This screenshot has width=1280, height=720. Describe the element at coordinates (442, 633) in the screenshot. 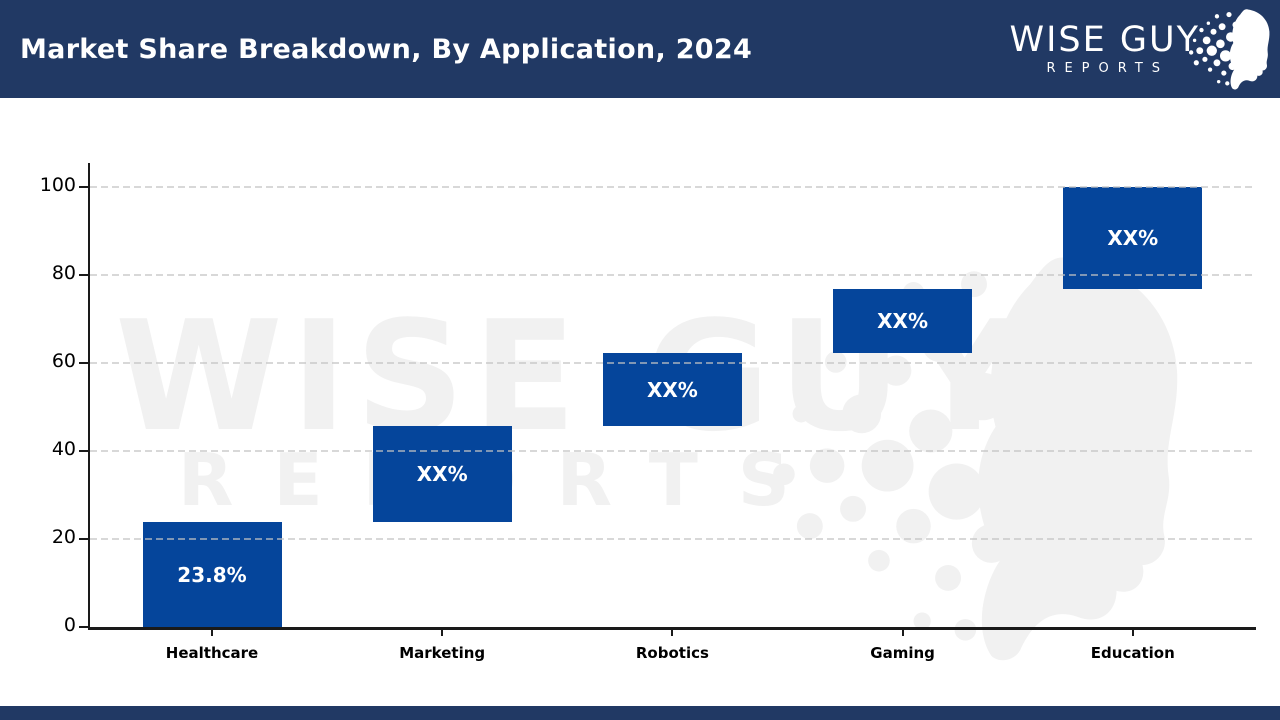

I see `x-tick-mark-marketing` at that location.